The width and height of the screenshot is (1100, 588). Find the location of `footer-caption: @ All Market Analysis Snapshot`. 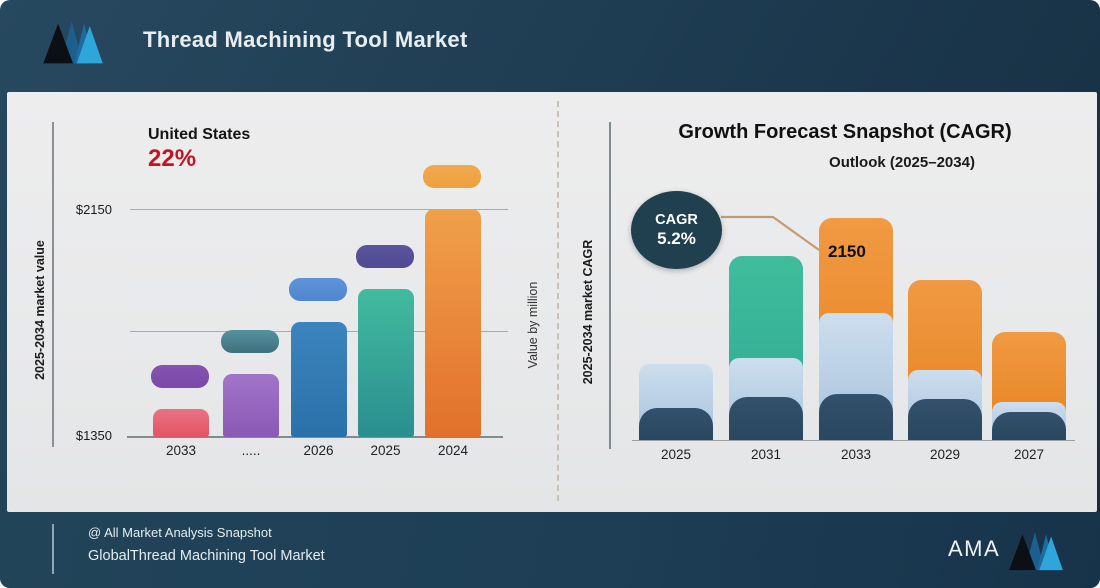

footer-caption: @ All Market Analysis Snapshot is located at coordinates (180, 532).